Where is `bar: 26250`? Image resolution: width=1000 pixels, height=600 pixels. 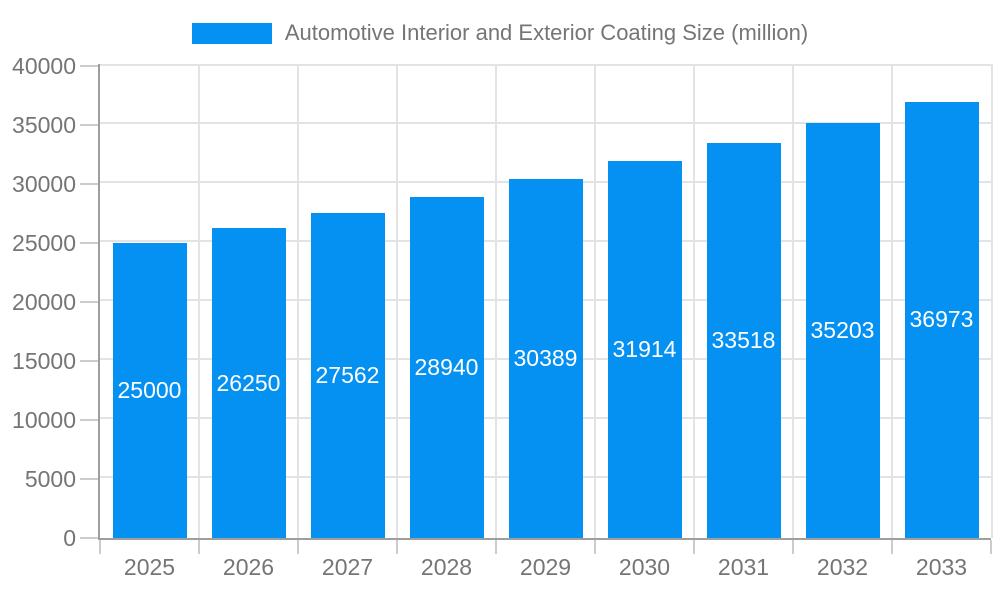 bar: 26250 is located at coordinates (248, 383).